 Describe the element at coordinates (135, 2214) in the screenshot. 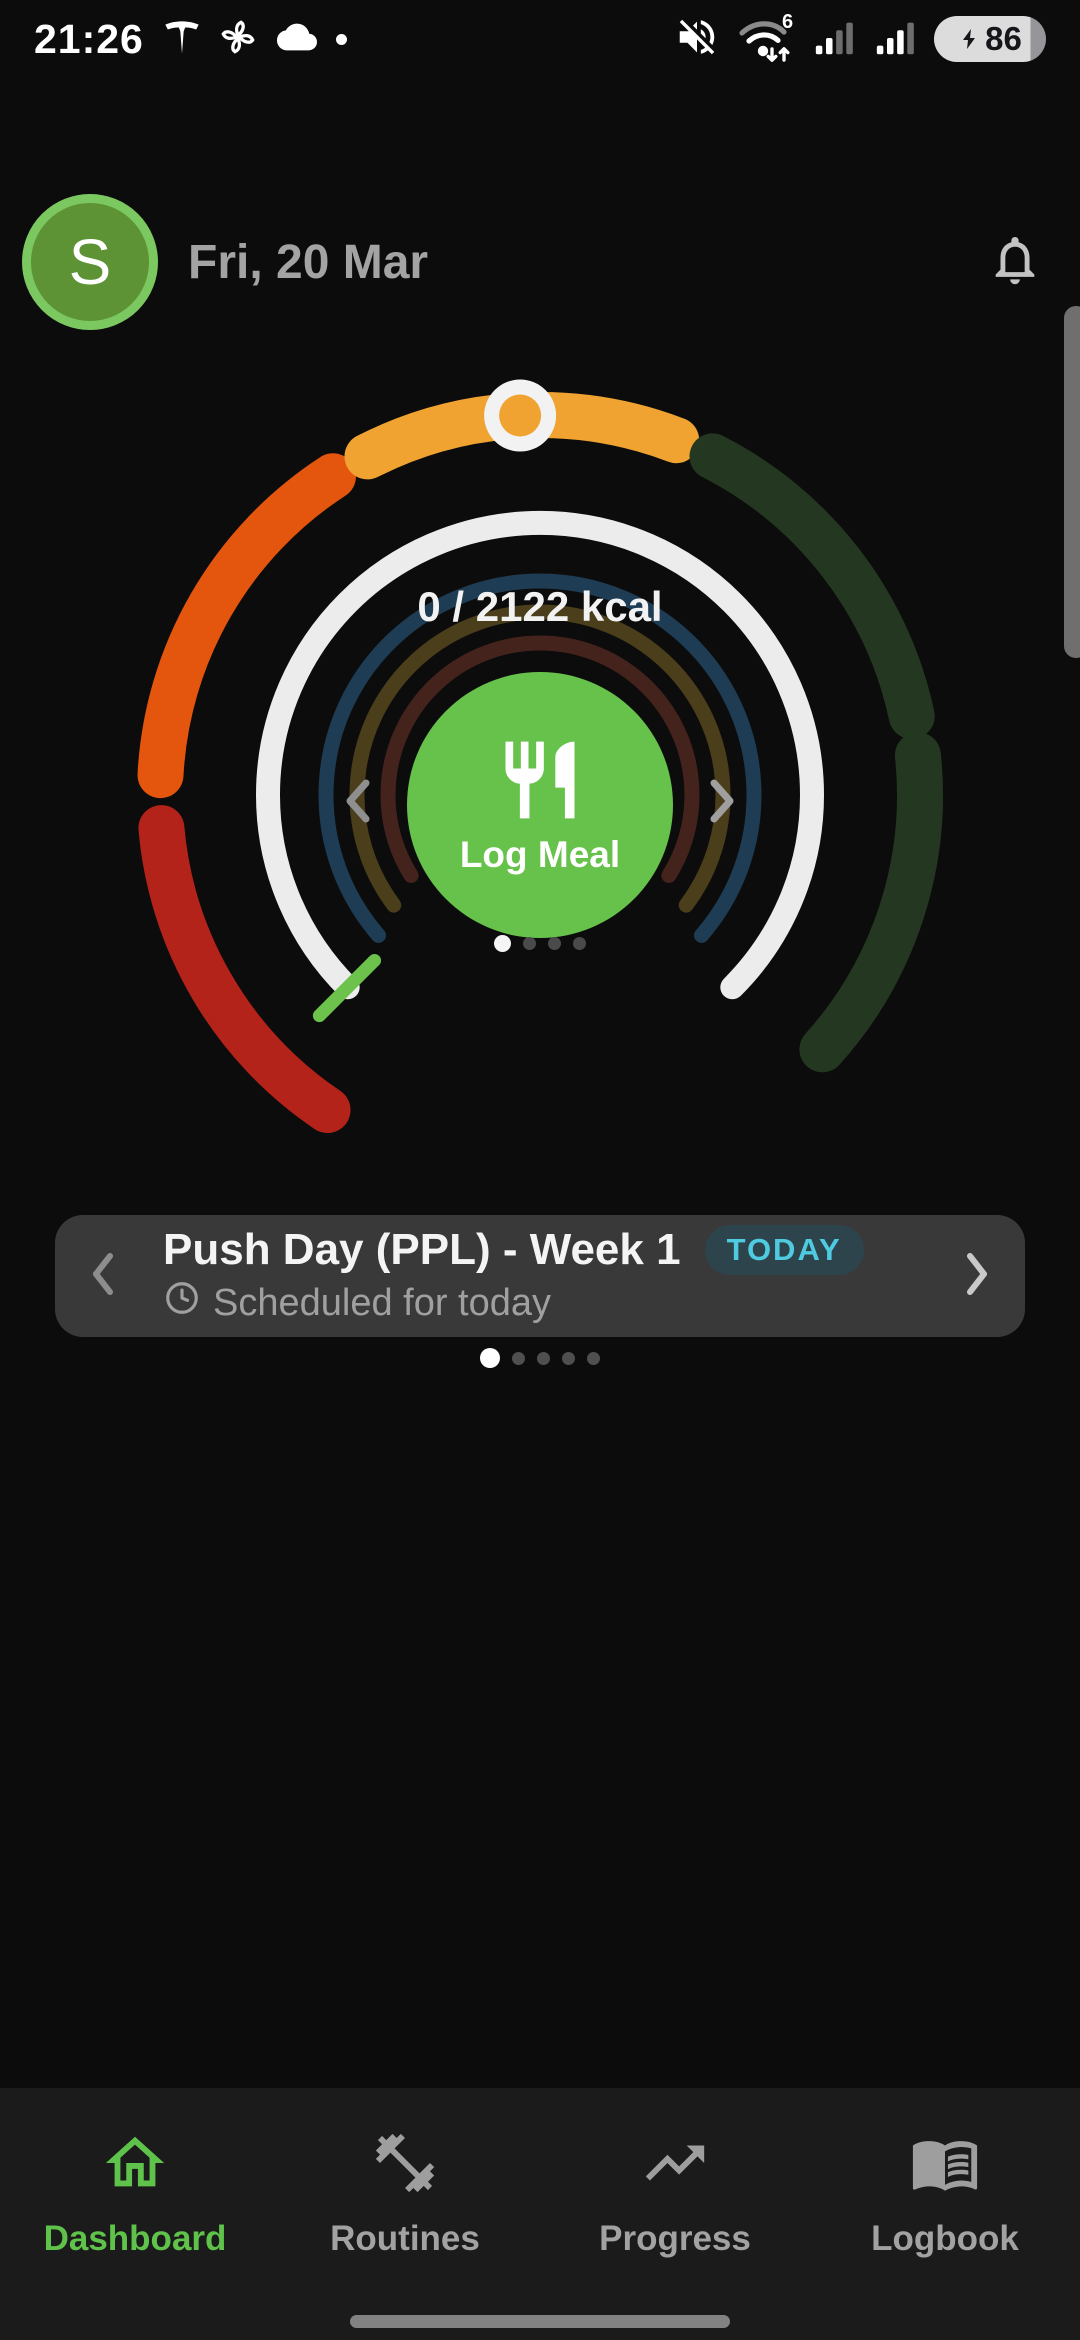

I see `nav-item-dashboard: Dashboard` at that location.